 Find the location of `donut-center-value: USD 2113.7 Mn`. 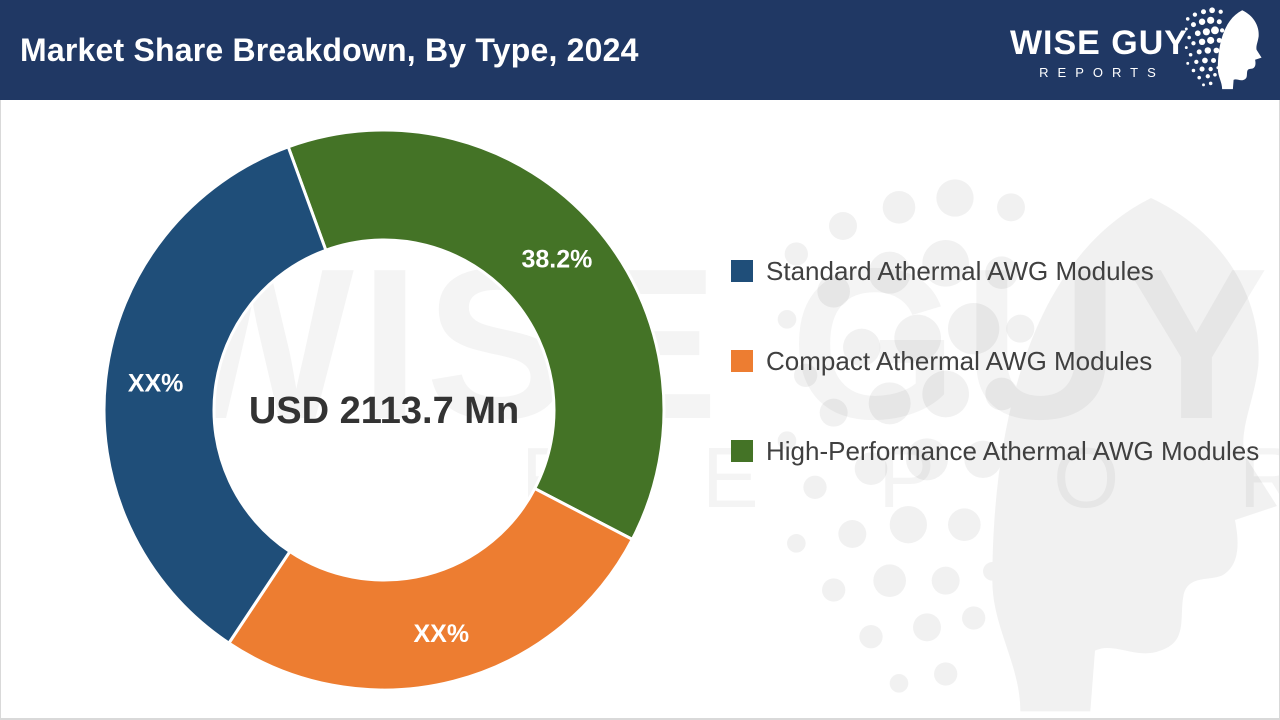

donut-center-value: USD 2113.7 Mn is located at coordinates (384, 411).